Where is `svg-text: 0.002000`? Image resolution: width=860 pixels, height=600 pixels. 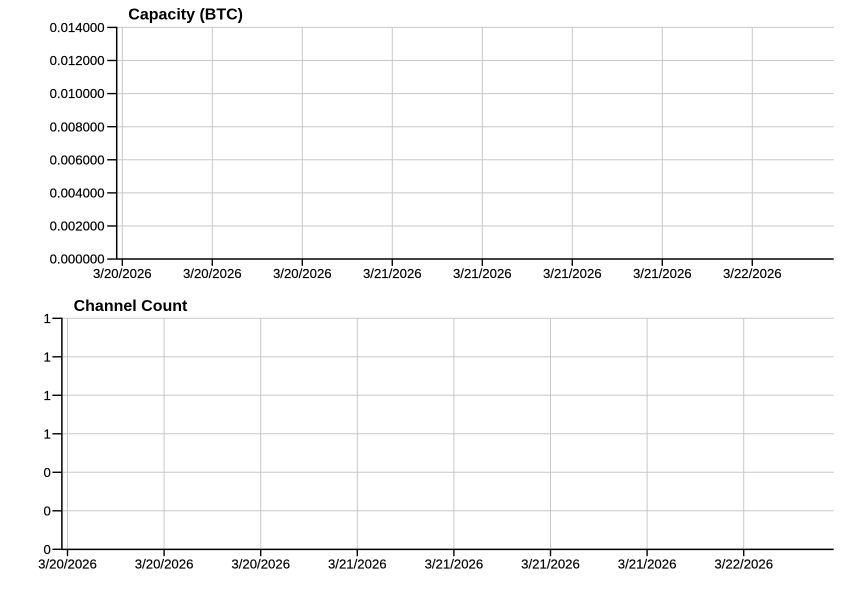
svg-text: 0.002000 is located at coordinates (77, 226).